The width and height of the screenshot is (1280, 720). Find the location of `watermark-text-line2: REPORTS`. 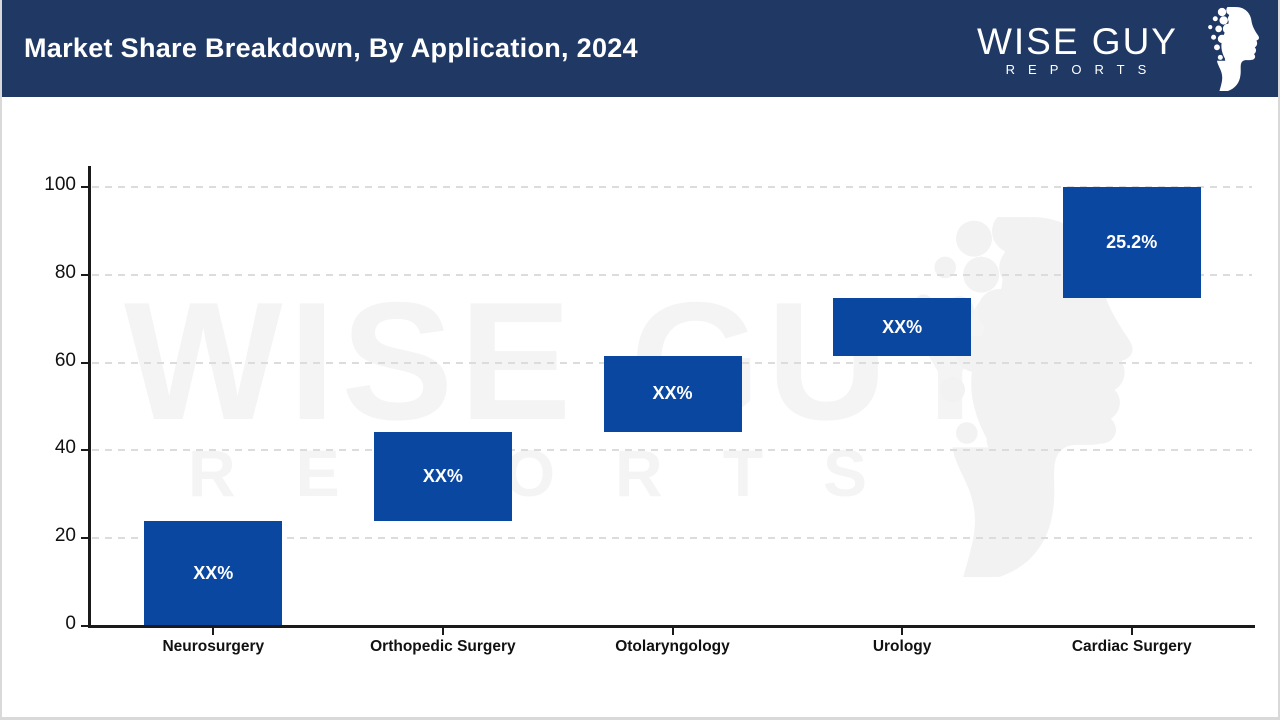

watermark-text-line2: REPORTS is located at coordinates (558, 473).